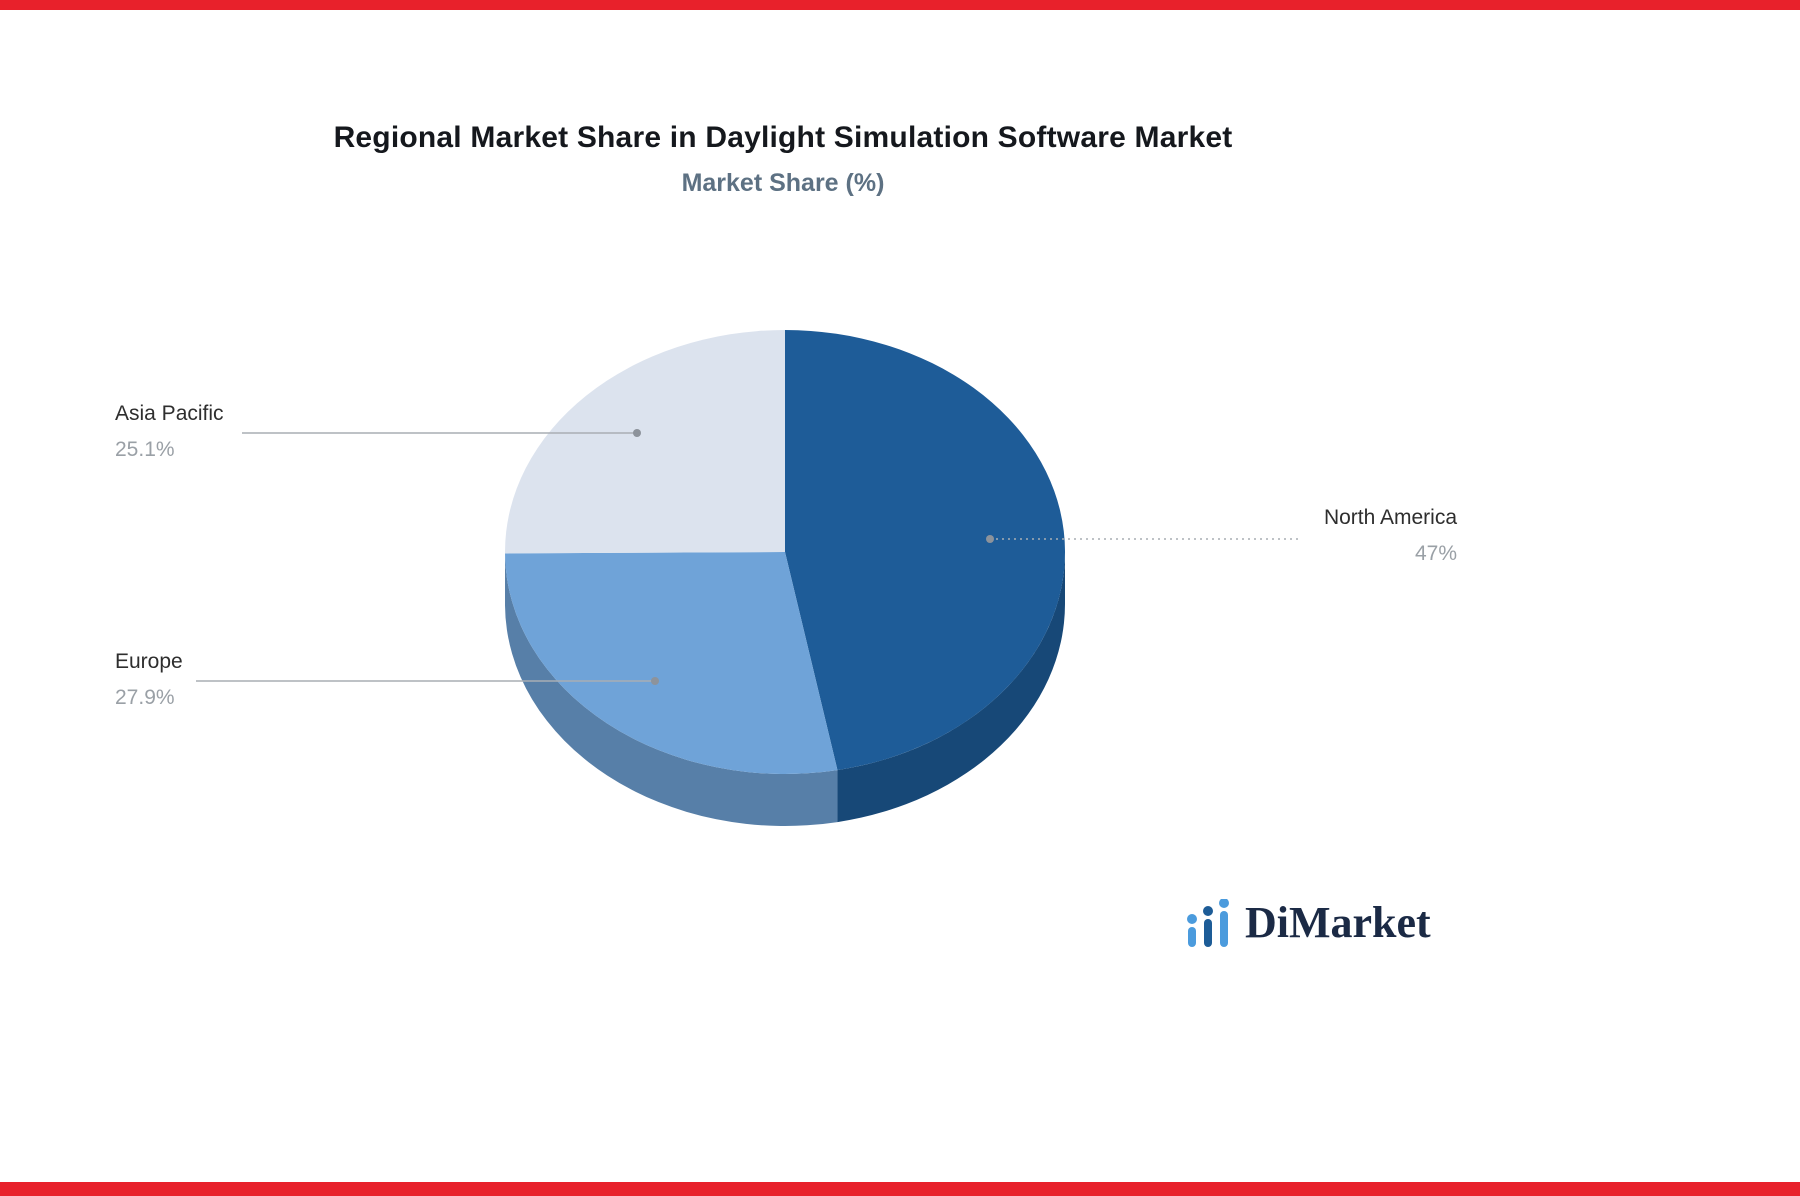  I want to click on pie-slice-side-europe, so click(671, 690).